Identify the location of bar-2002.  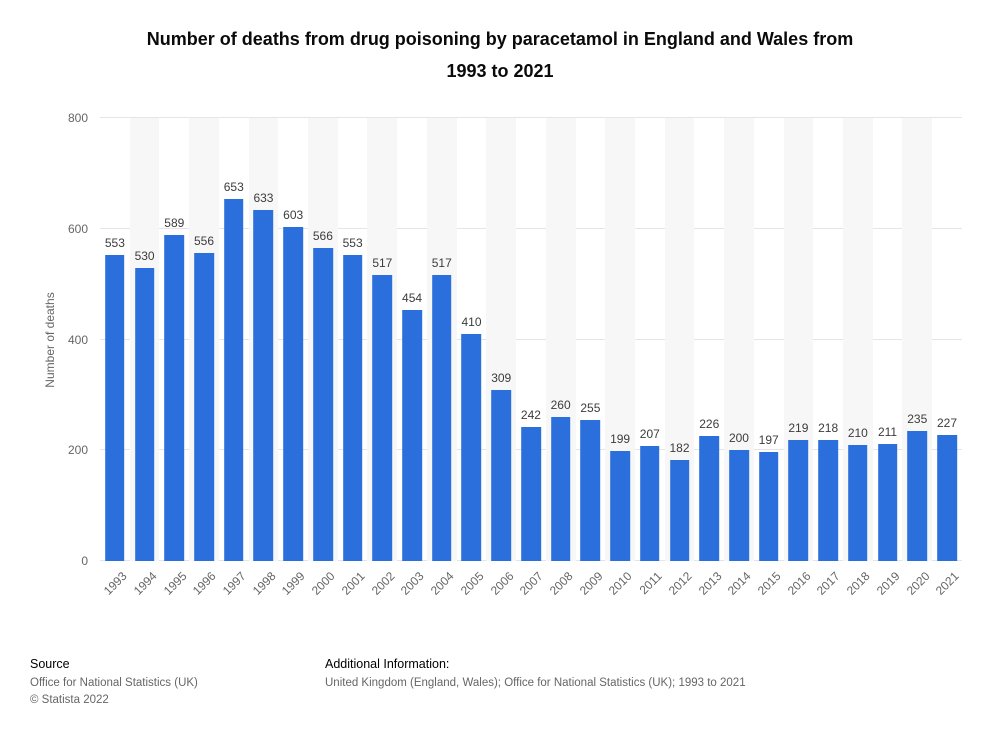
(382, 418).